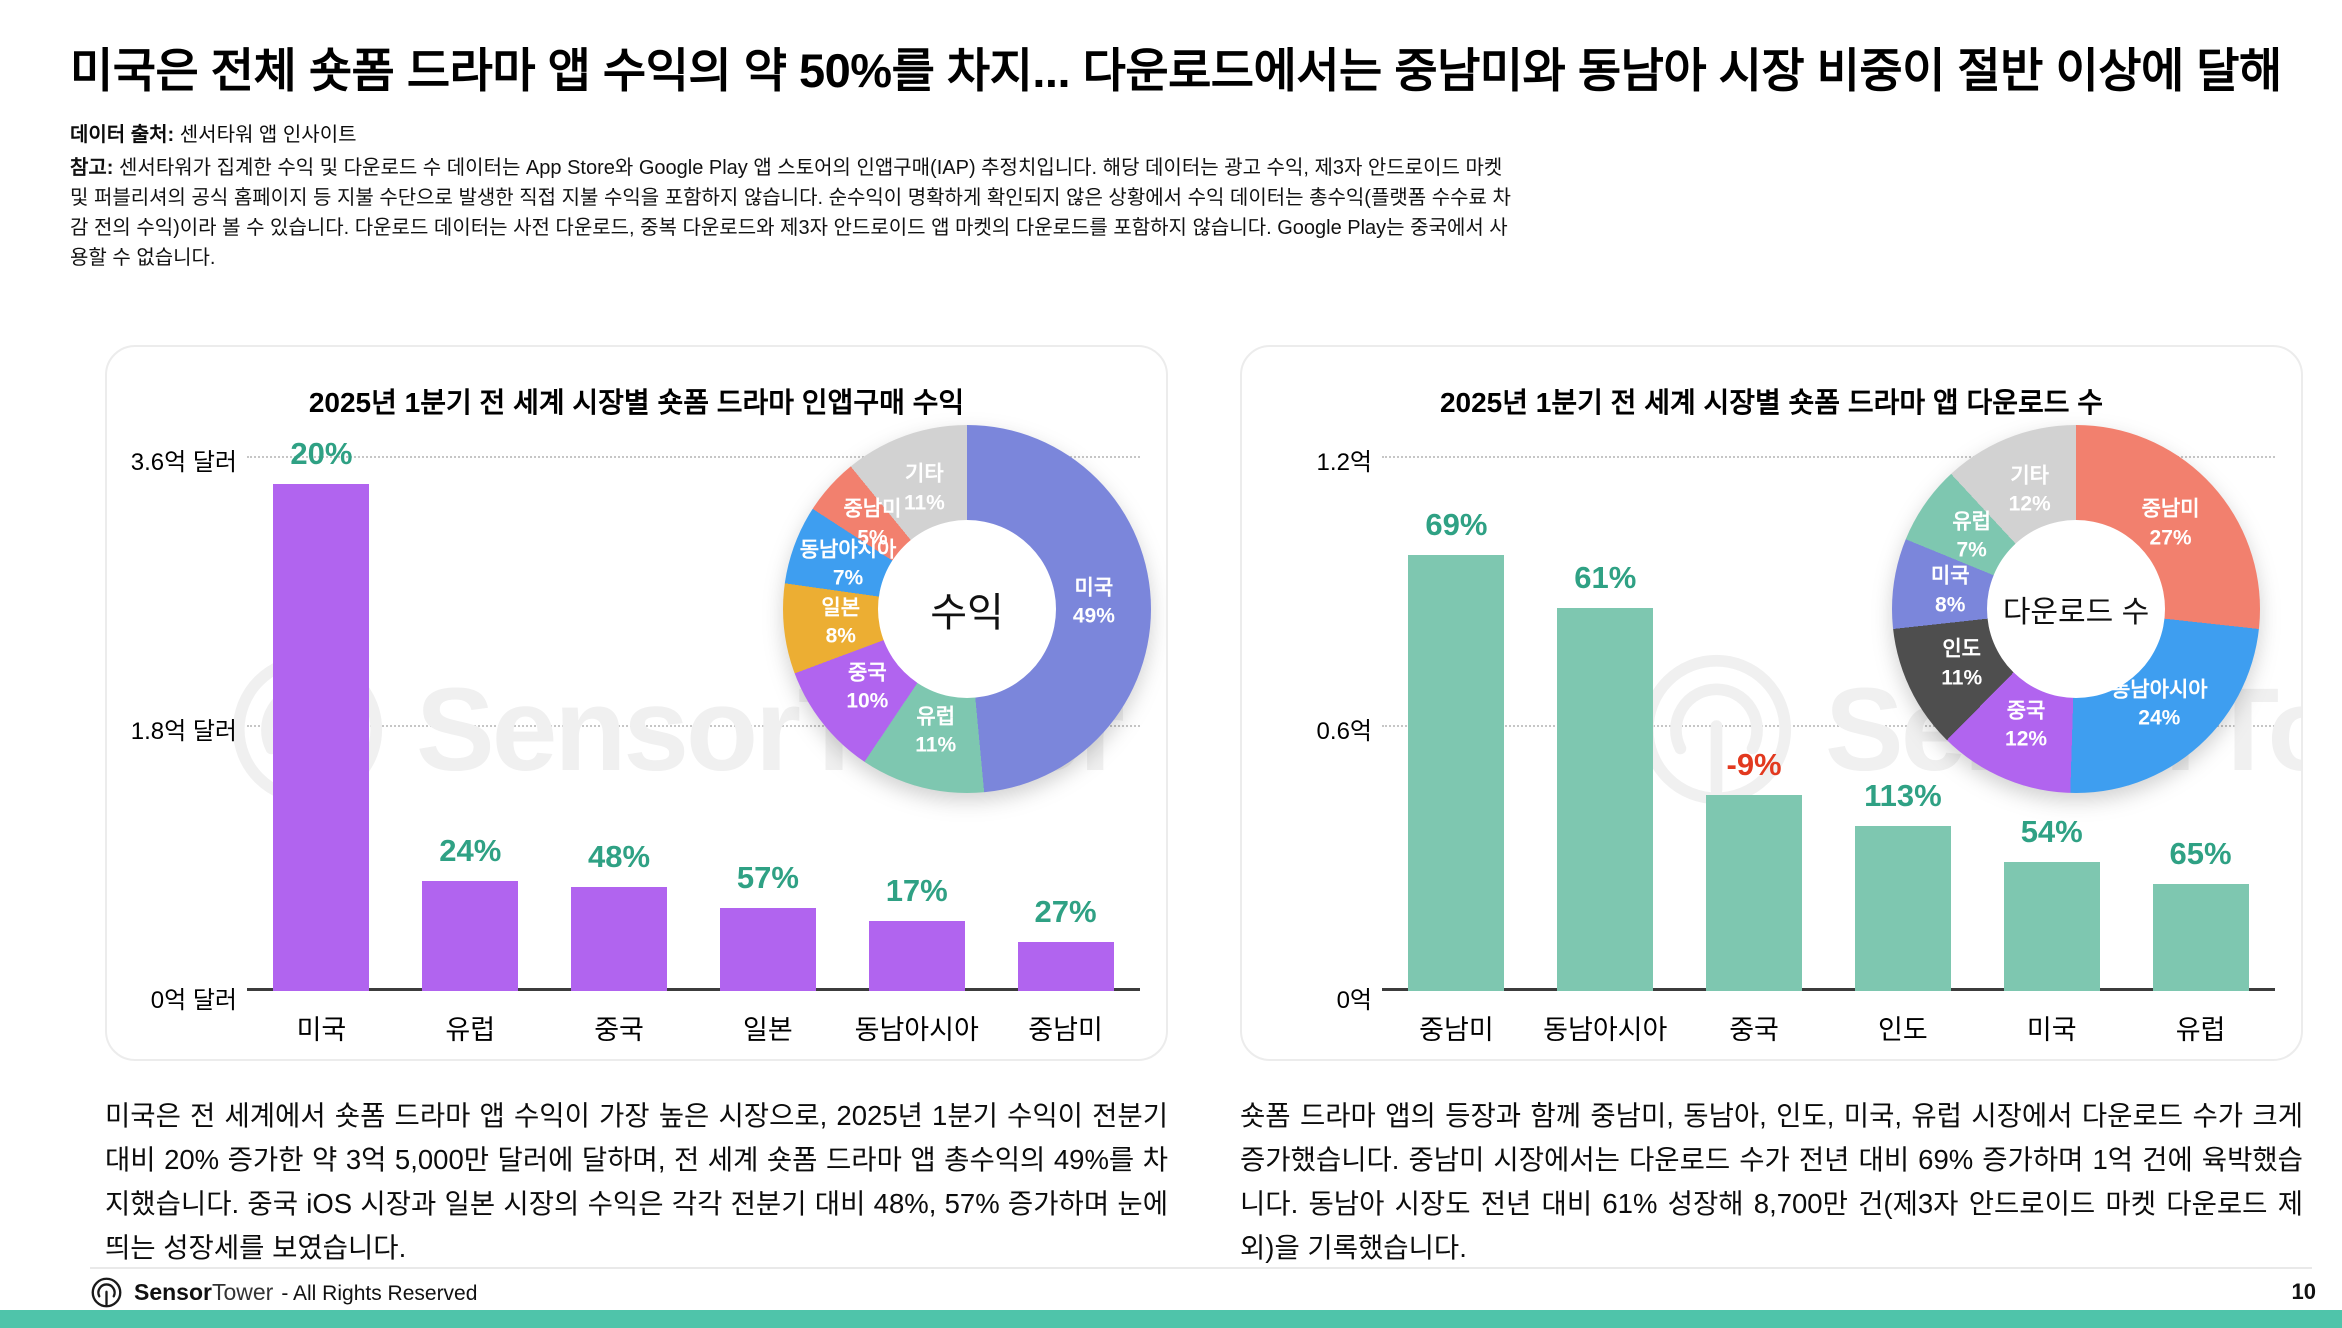  I want to click on sensor-tower-logo-icon, so click(106, 1292).